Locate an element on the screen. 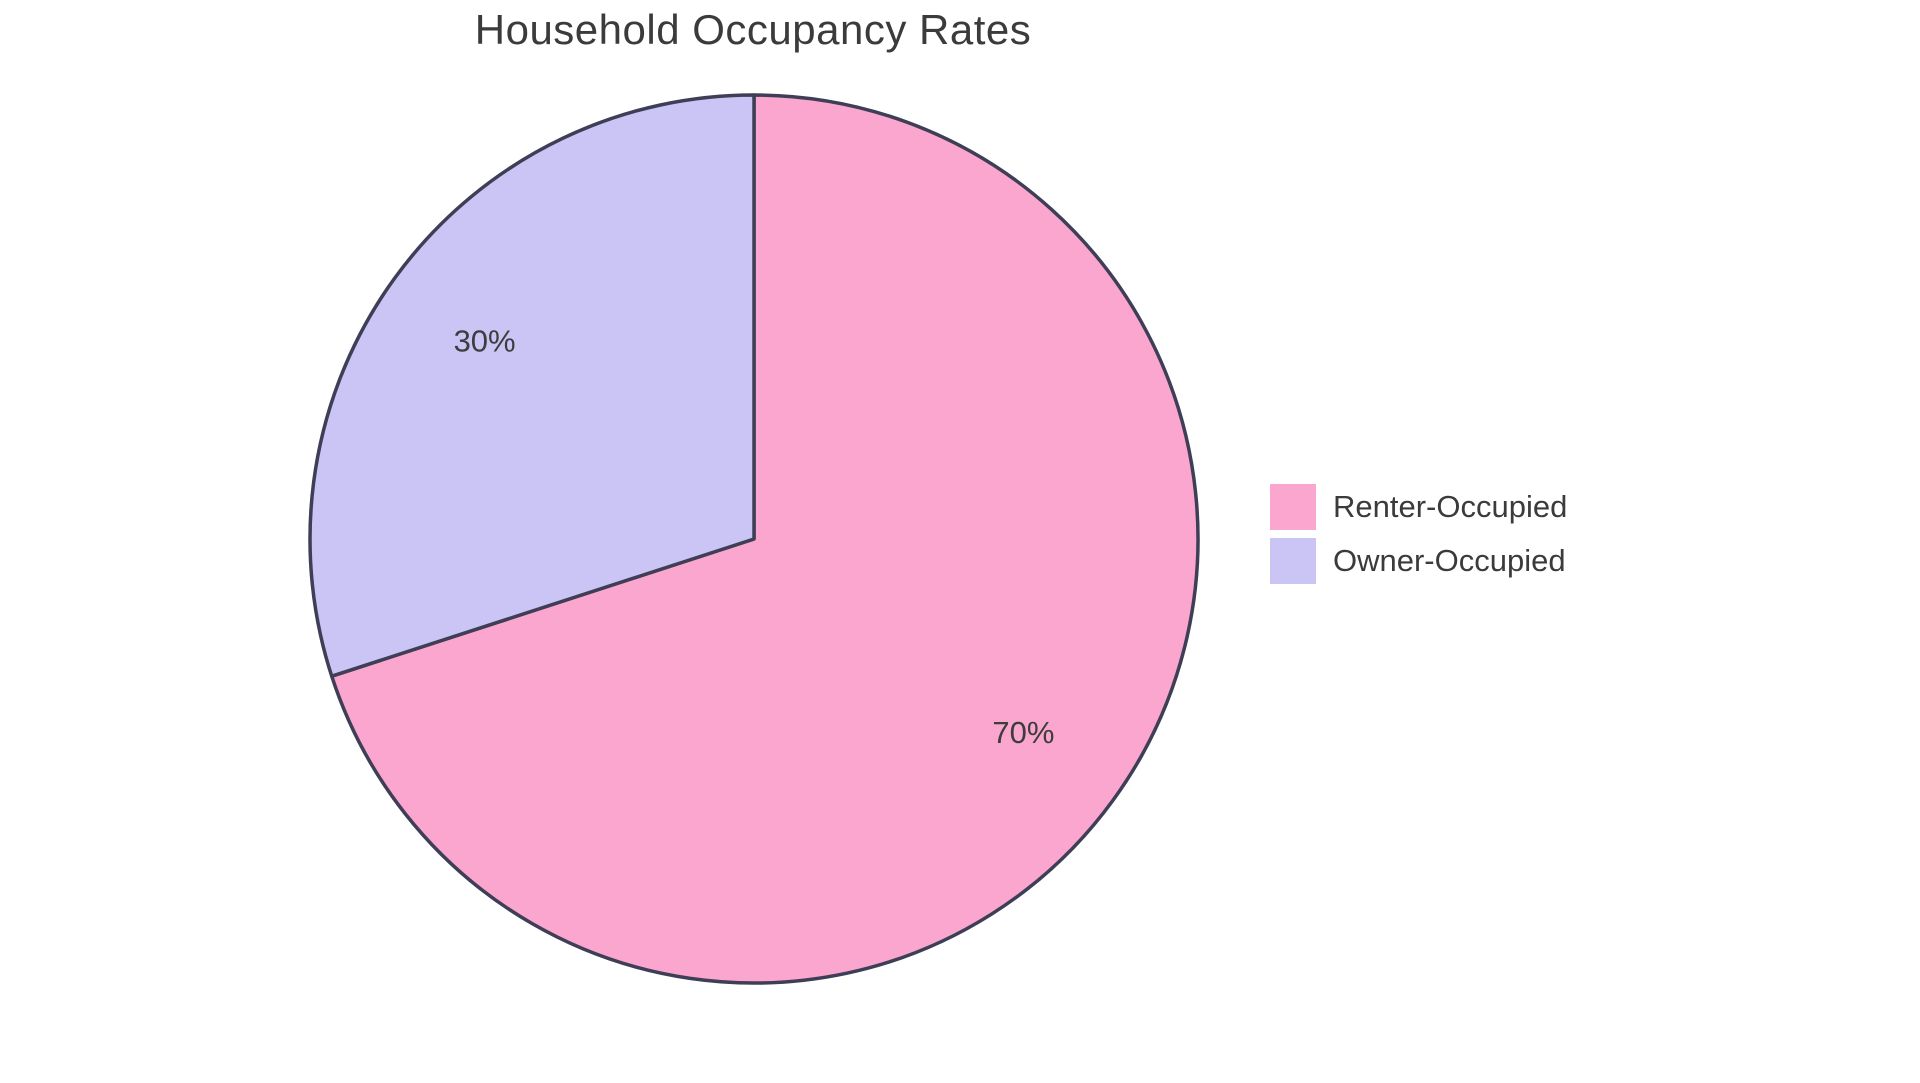 Image resolution: width=1920 pixels, height=1083 pixels. legend-item-renter-occupied: Renter-Occupied is located at coordinates (1418, 507).